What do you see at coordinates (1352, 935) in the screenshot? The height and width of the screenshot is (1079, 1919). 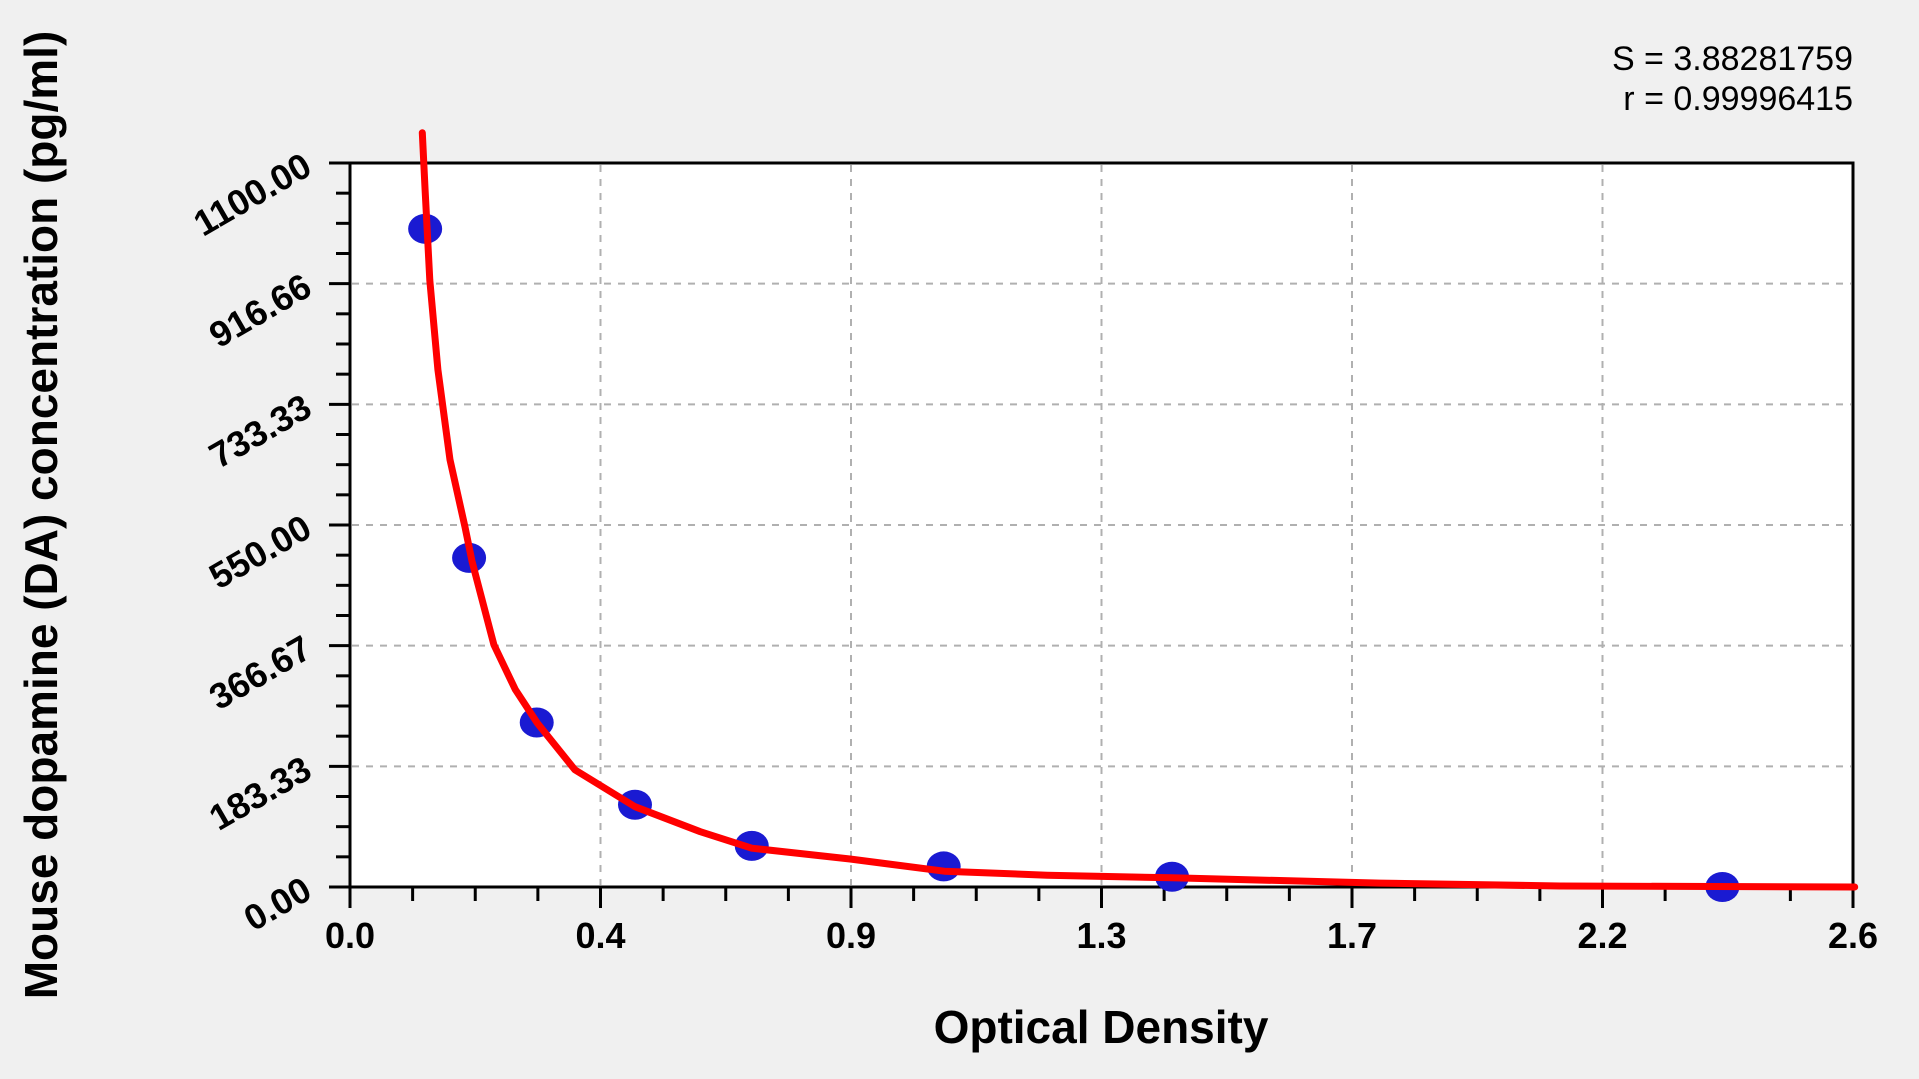 I see `x-tick-label: 1.7` at bounding box center [1352, 935].